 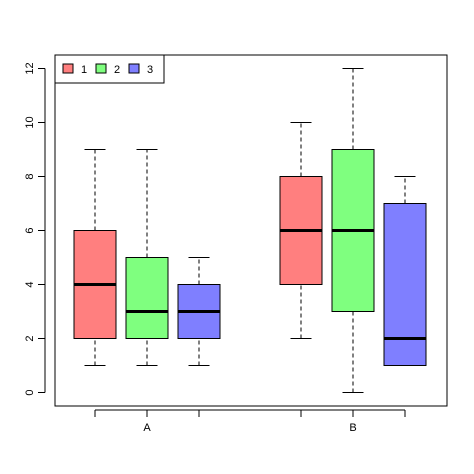 I want to click on y-tick-label: 0, so click(x=30, y=392).